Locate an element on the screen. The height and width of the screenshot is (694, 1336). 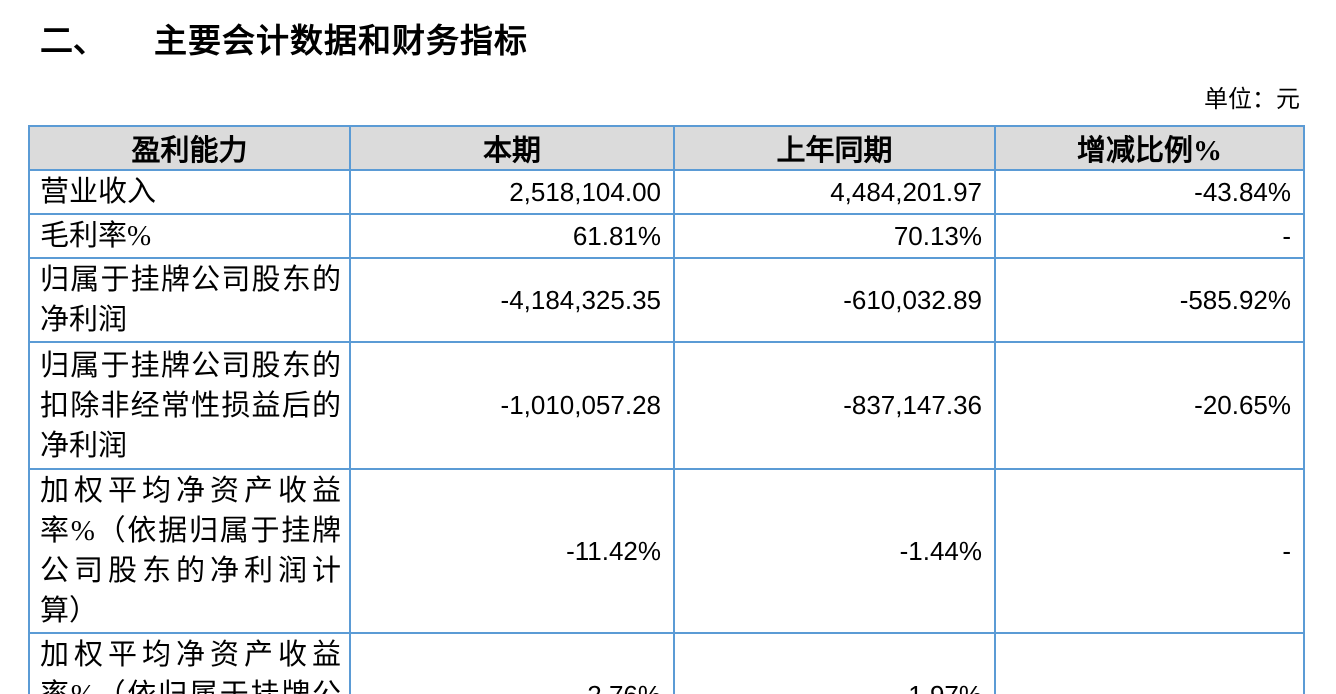
unit-label: 单位：元 is located at coordinates (1252, 100).